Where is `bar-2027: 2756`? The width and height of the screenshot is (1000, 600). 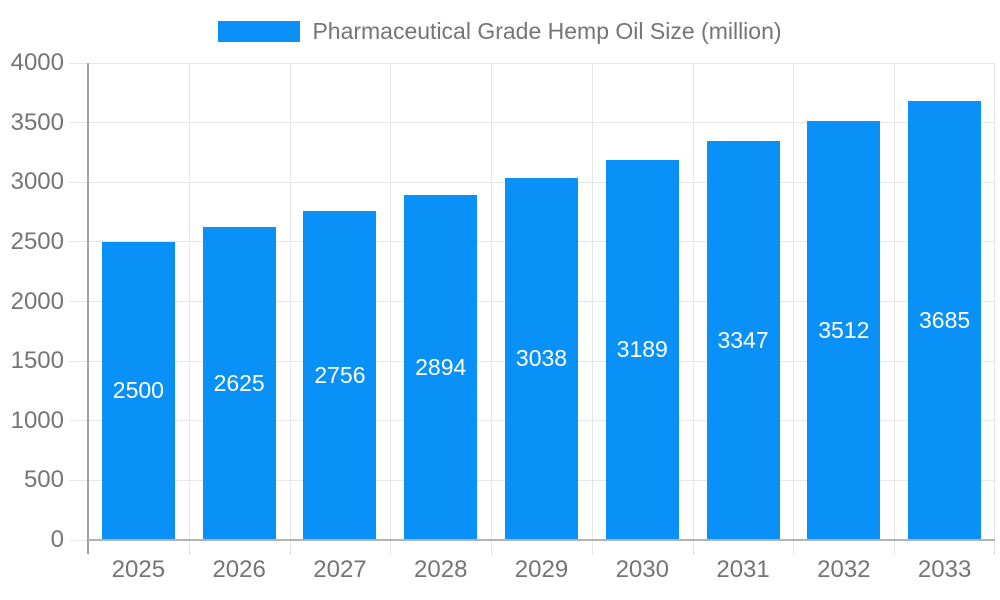
bar-2027: 2756 is located at coordinates (340, 375).